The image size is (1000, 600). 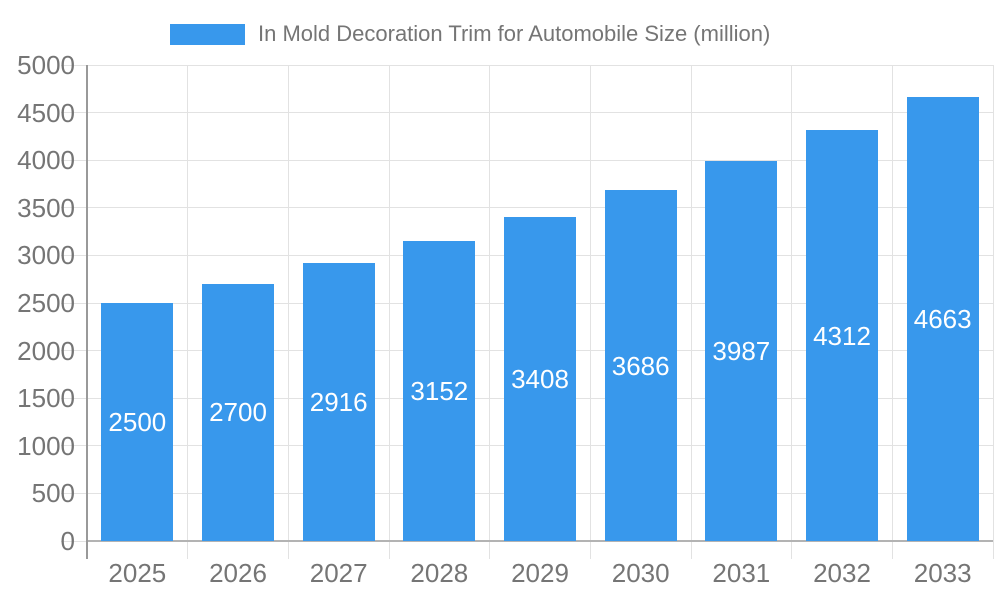 What do you see at coordinates (46, 350) in the screenshot?
I see `y-tick-label: 2000` at bounding box center [46, 350].